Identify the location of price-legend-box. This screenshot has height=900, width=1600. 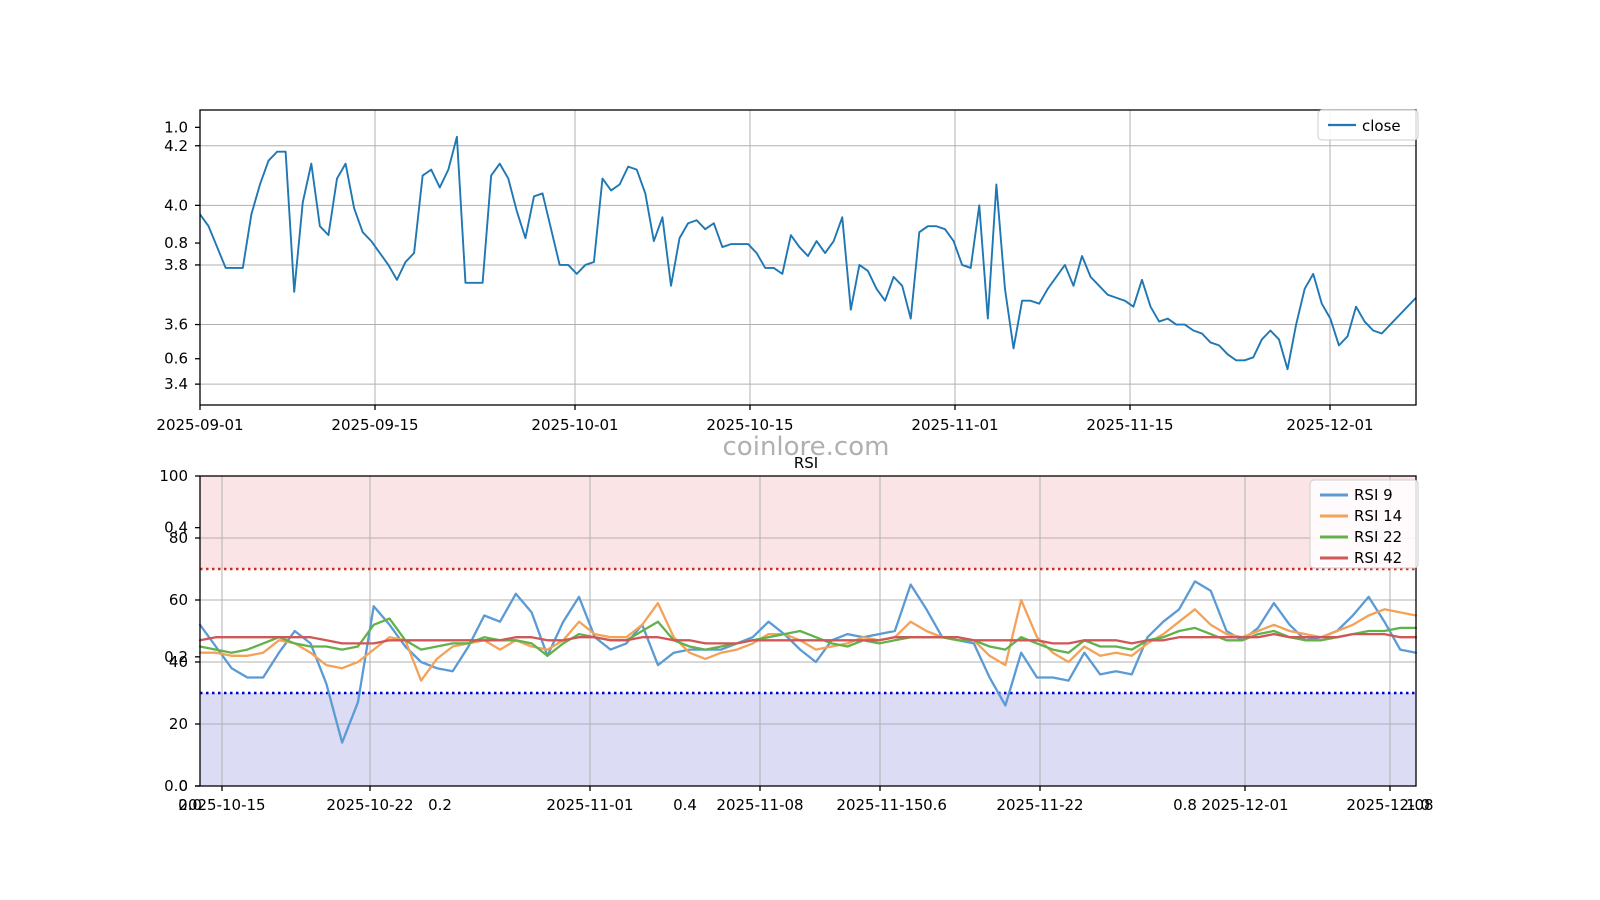
(1368, 125).